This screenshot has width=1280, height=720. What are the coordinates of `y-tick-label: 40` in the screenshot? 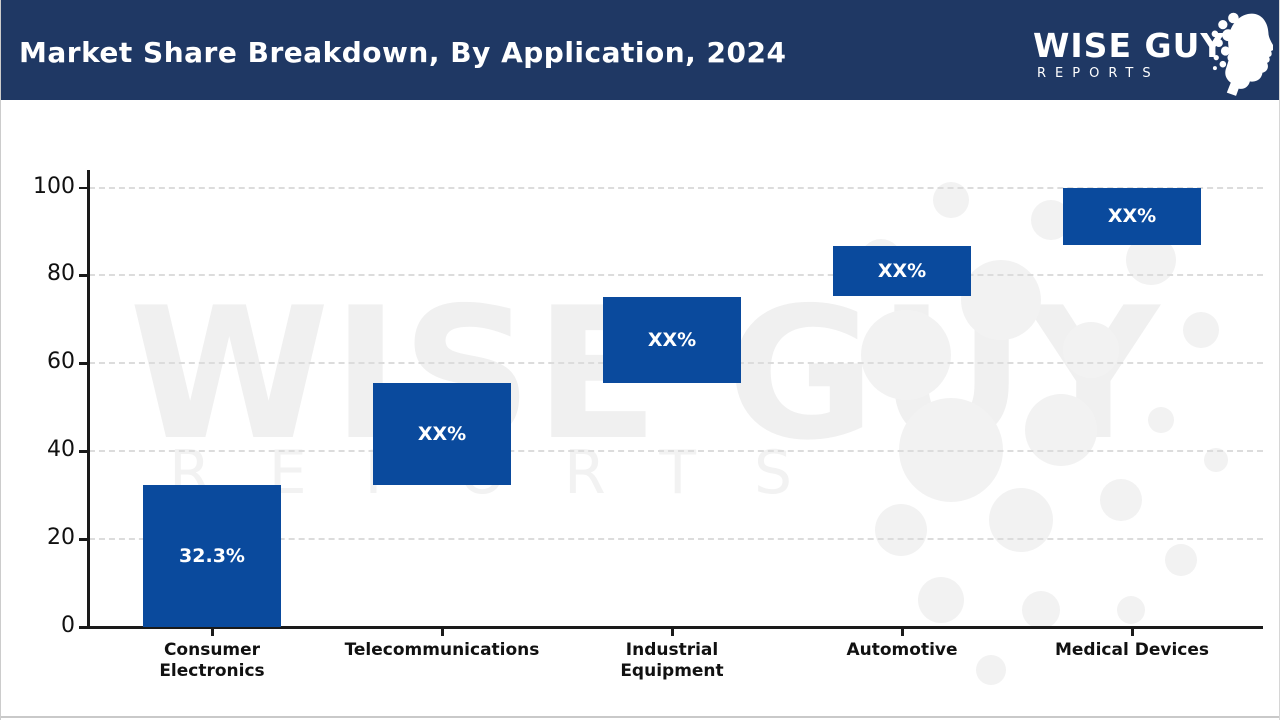 It's located at (61, 450).